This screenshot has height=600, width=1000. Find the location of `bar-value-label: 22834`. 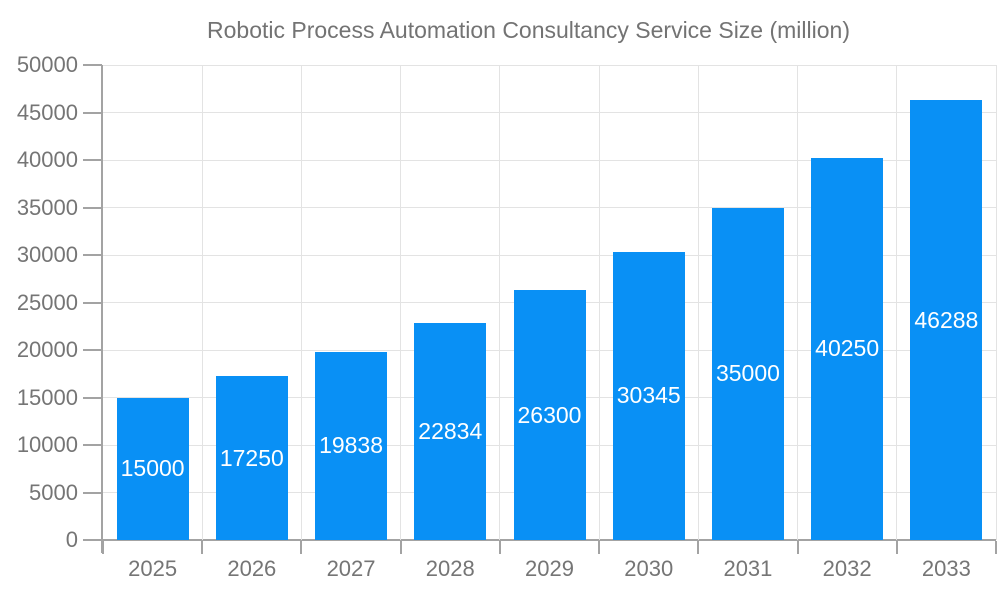

bar-value-label: 22834 is located at coordinates (450, 431).